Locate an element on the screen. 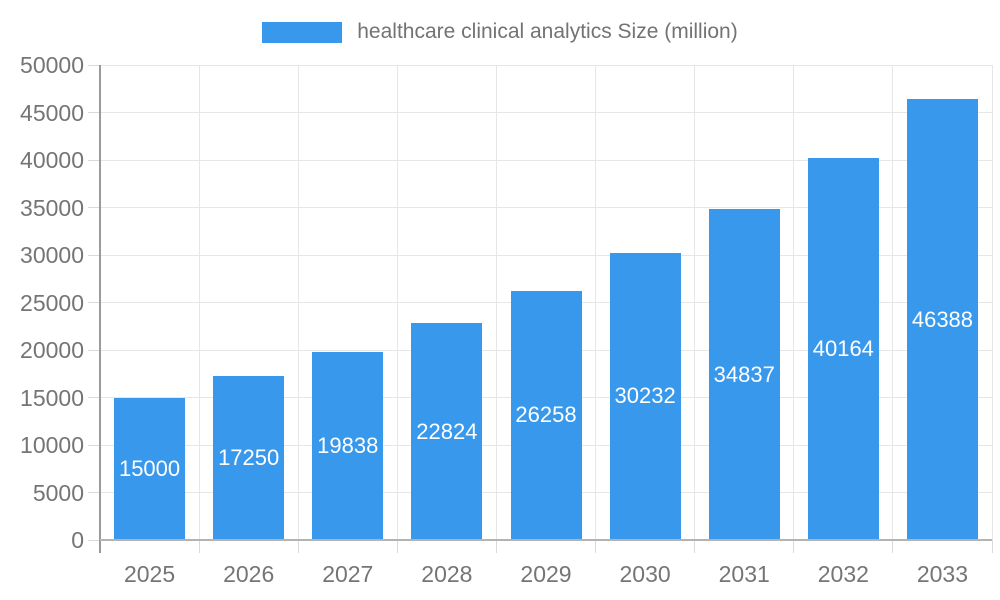  x-axis-label: 2026 is located at coordinates (249, 574).